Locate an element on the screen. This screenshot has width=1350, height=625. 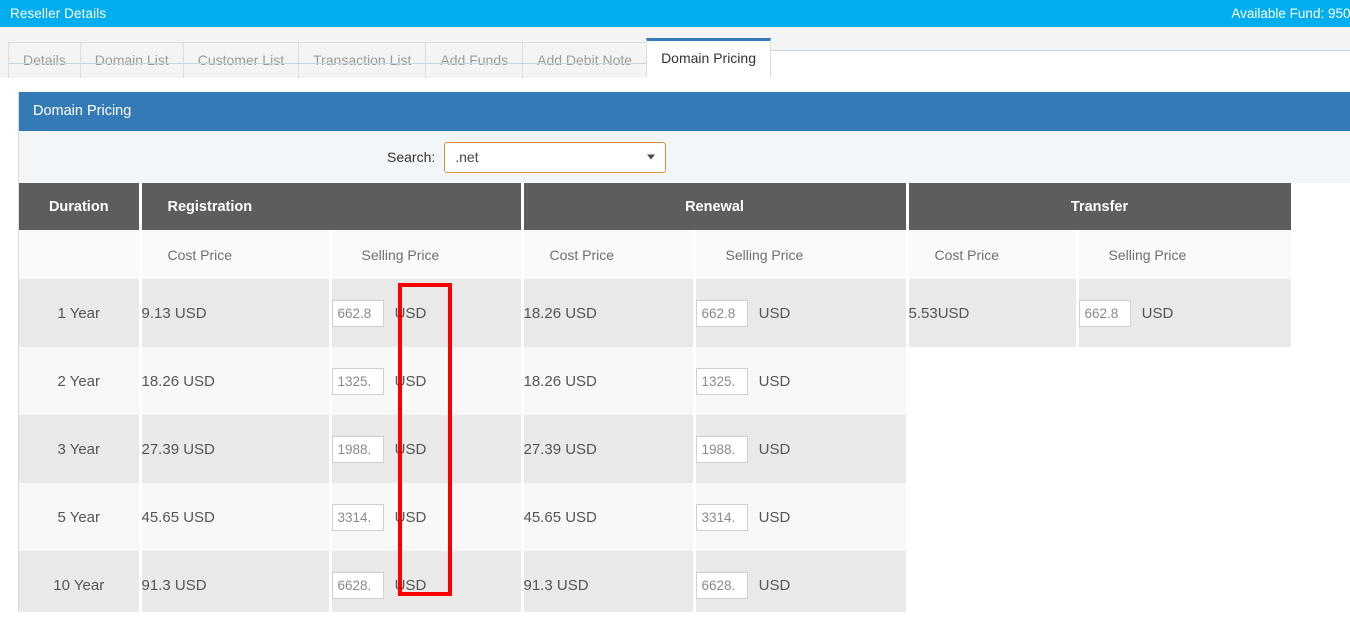
tab-transaction-list: Transaction List is located at coordinates (362, 60).